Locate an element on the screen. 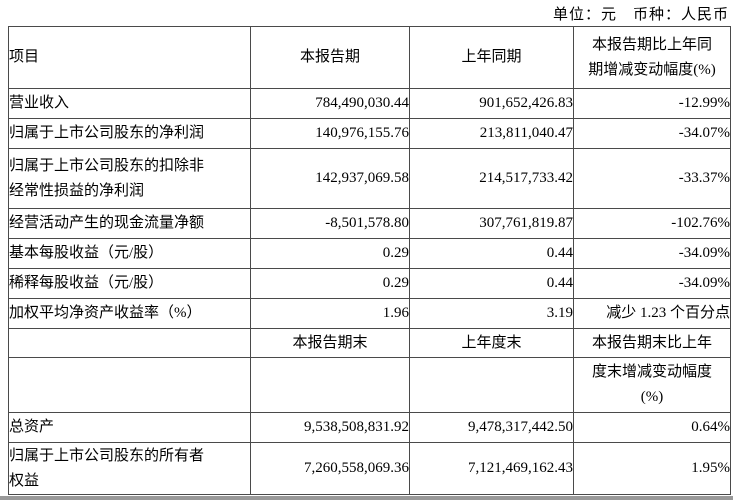 The width and height of the screenshot is (733, 500). item-cell: 归属于上市公司股东的净利润 is located at coordinates (129, 133).